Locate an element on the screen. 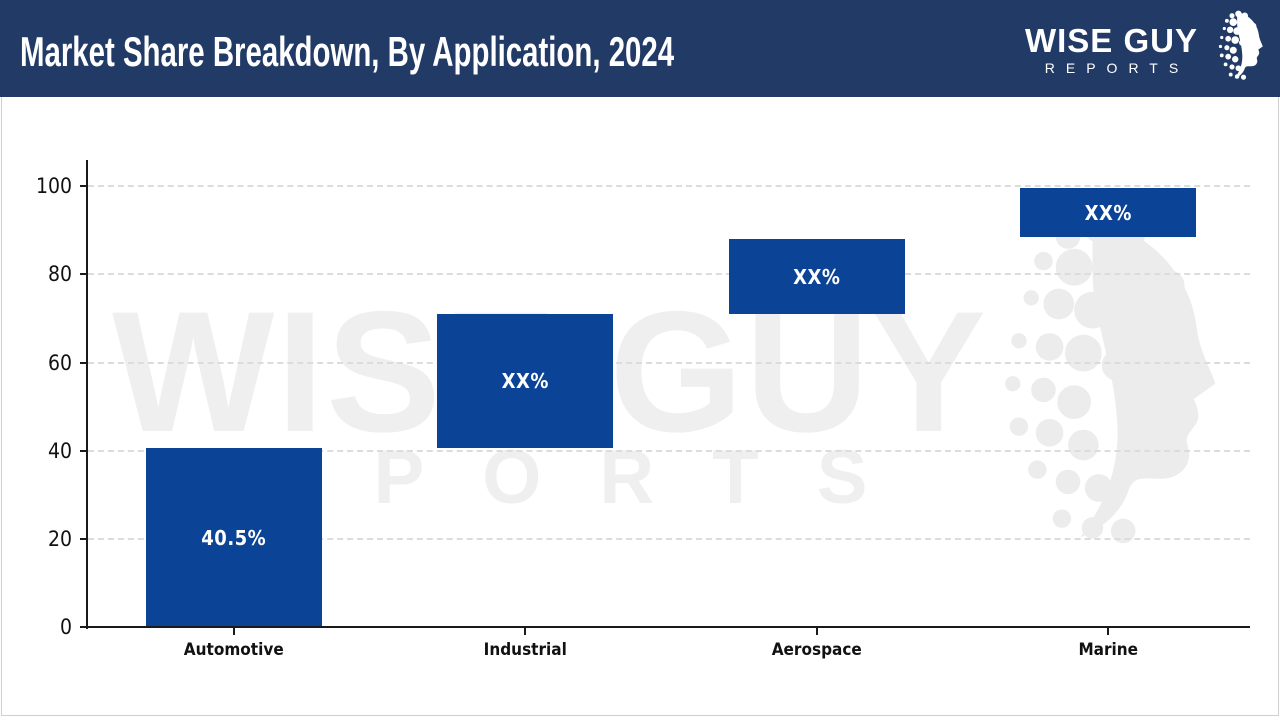 Image resolution: width=1280 pixels, height=720 pixels. brand-name: WISE GUY is located at coordinates (1111, 40).